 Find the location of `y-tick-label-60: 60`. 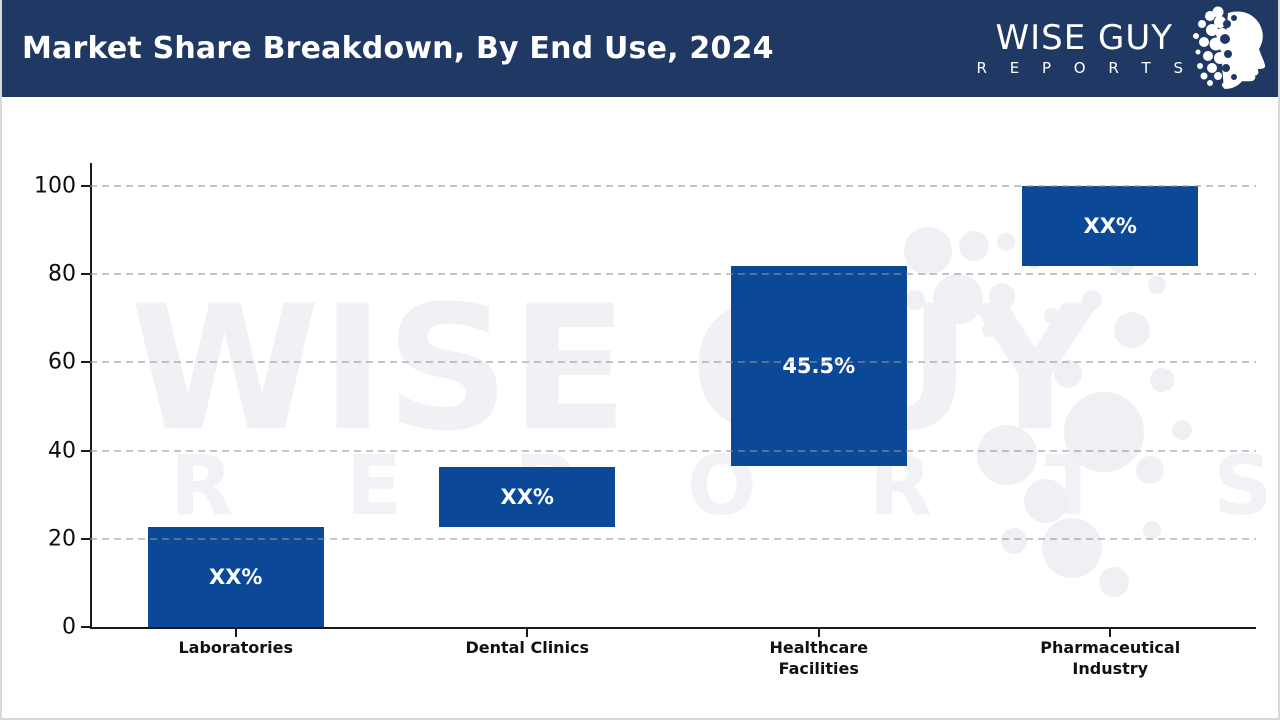

y-tick-label-60: 60 is located at coordinates (62, 362).